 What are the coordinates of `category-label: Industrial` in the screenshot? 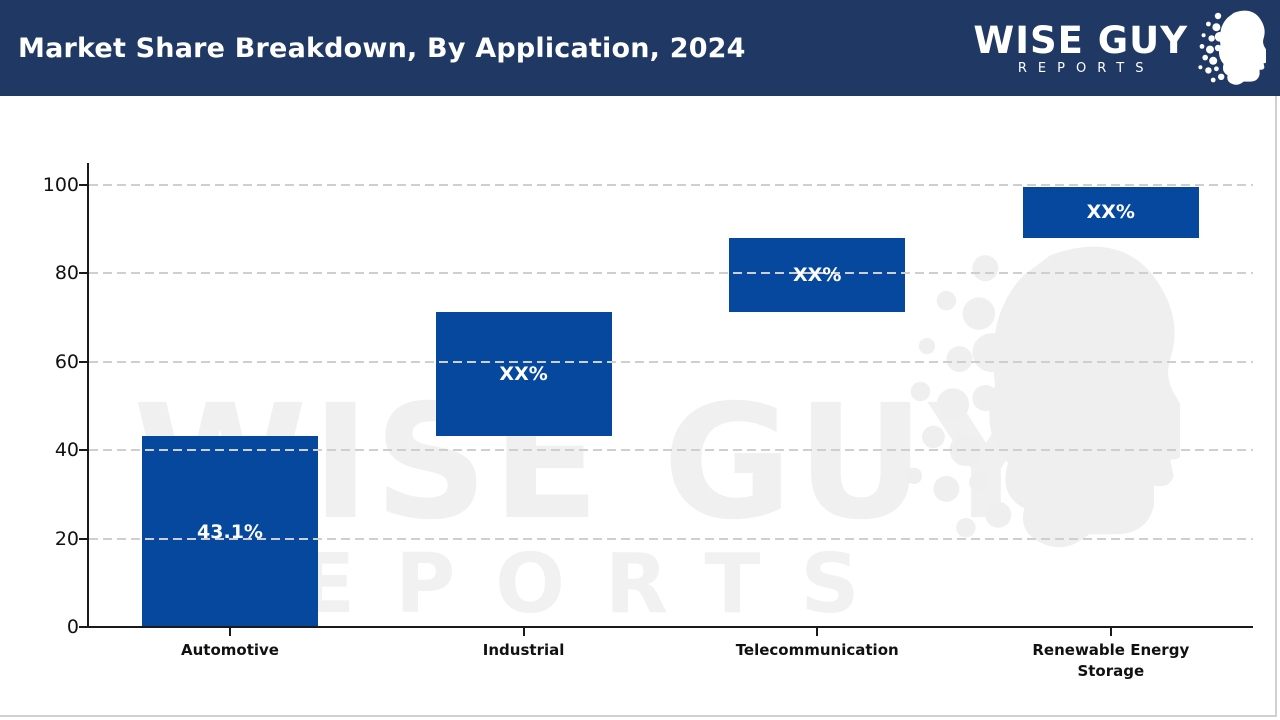 It's located at (523, 650).